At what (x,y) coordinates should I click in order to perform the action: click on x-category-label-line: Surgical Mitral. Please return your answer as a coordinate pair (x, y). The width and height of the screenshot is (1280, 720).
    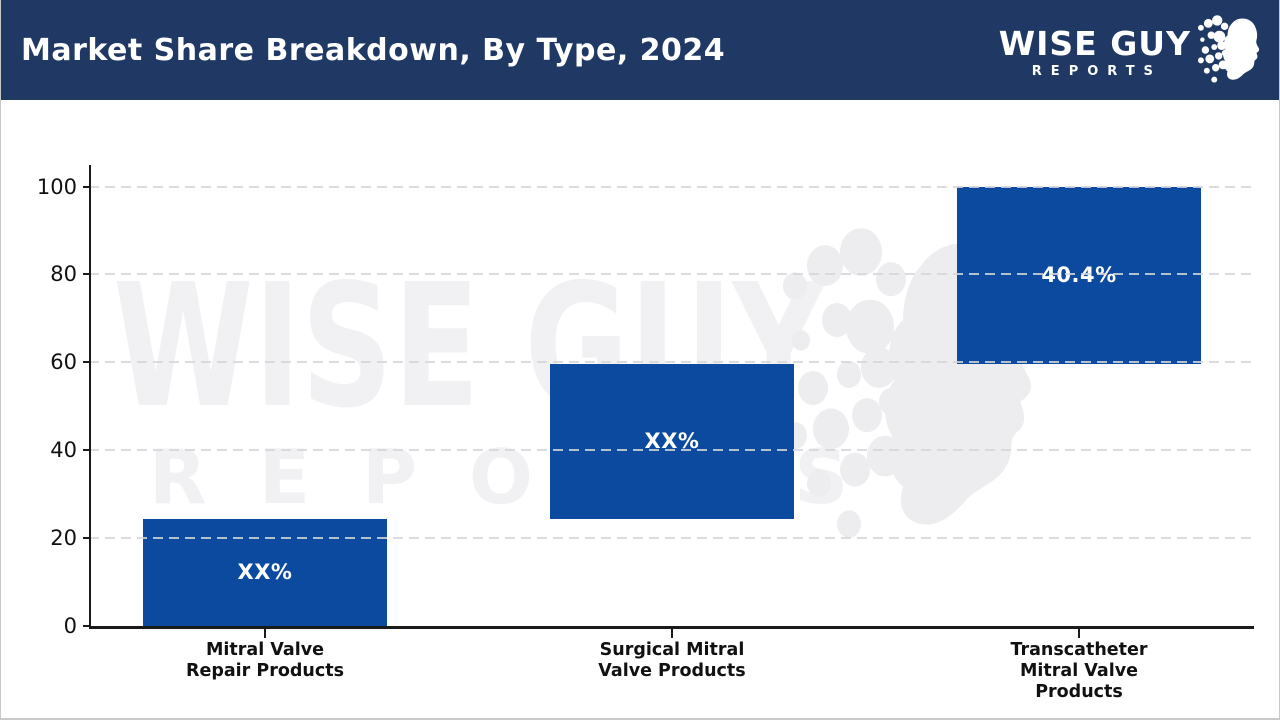
    Looking at the image, I should click on (672, 650).